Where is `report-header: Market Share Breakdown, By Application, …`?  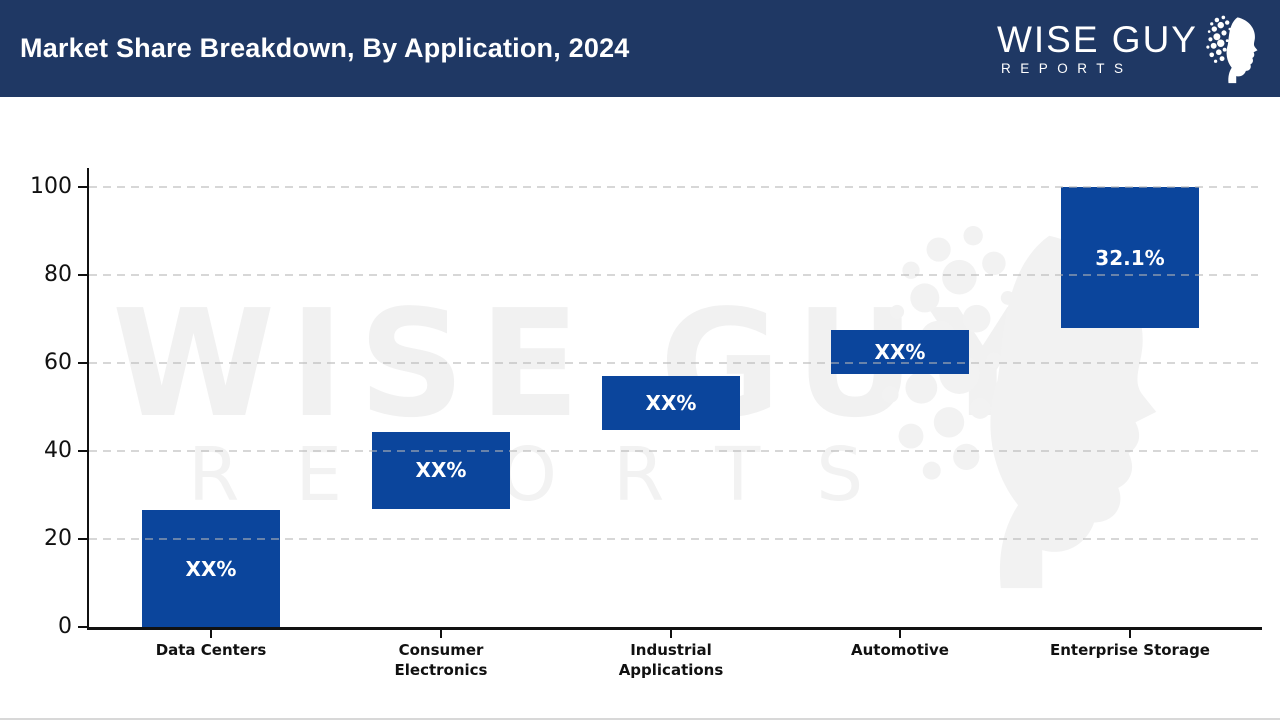
report-header: Market Share Breakdown, By Application, … is located at coordinates (640, 48).